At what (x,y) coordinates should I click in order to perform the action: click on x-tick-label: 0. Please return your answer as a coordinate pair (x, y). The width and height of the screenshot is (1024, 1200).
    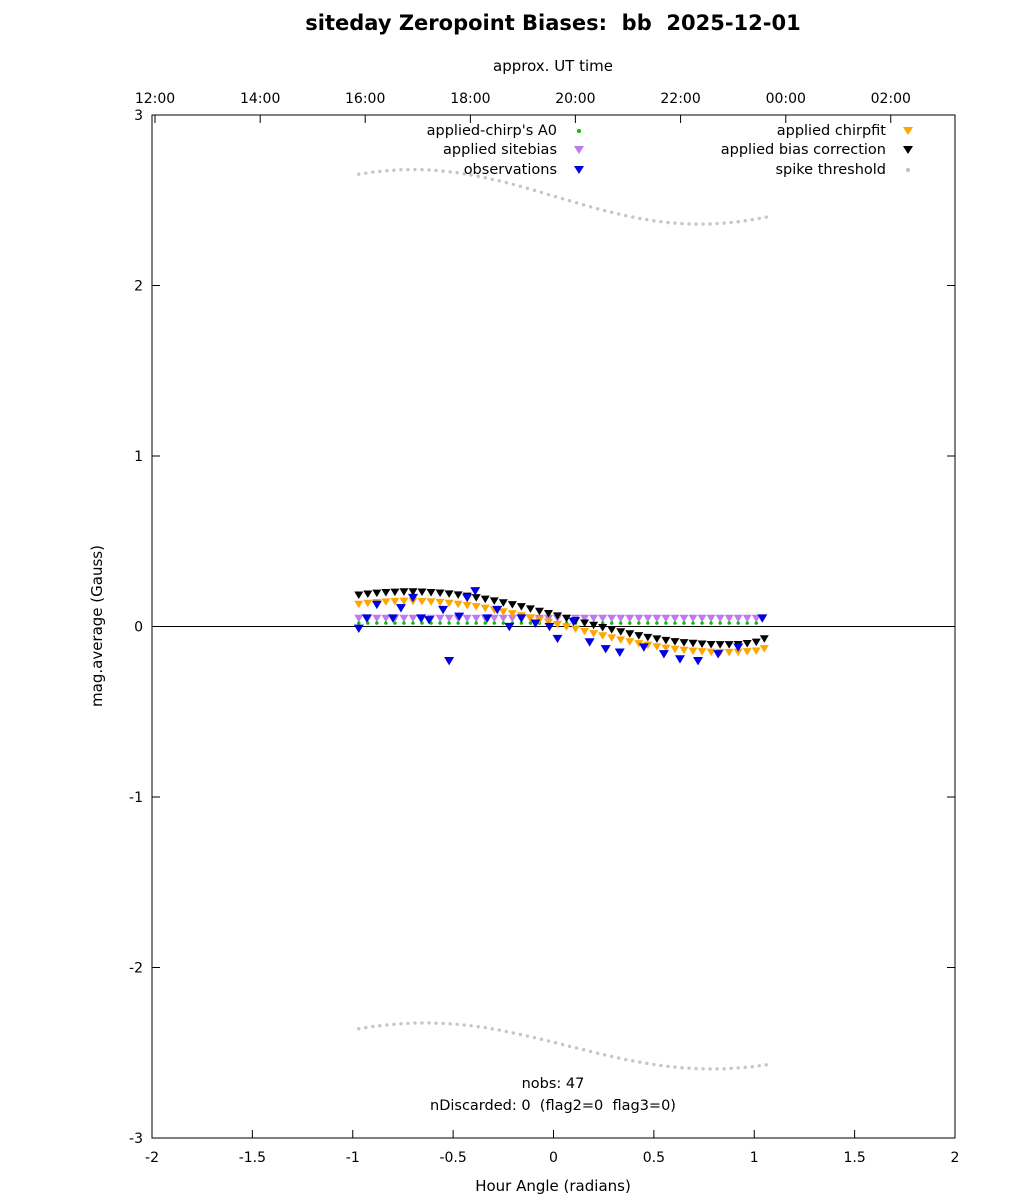
    Looking at the image, I should click on (553, 1158).